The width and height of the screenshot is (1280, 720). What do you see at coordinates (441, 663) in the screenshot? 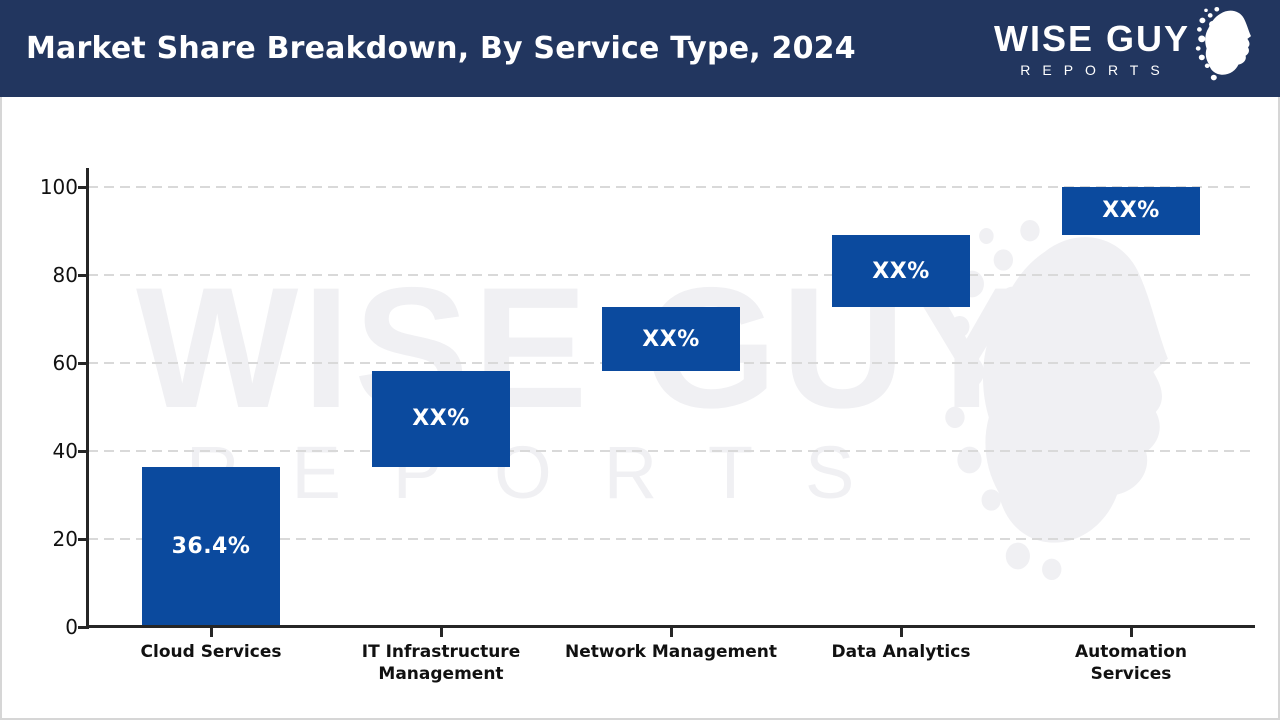
I see `x-tick-label: IT Infrastructure Management` at bounding box center [441, 663].